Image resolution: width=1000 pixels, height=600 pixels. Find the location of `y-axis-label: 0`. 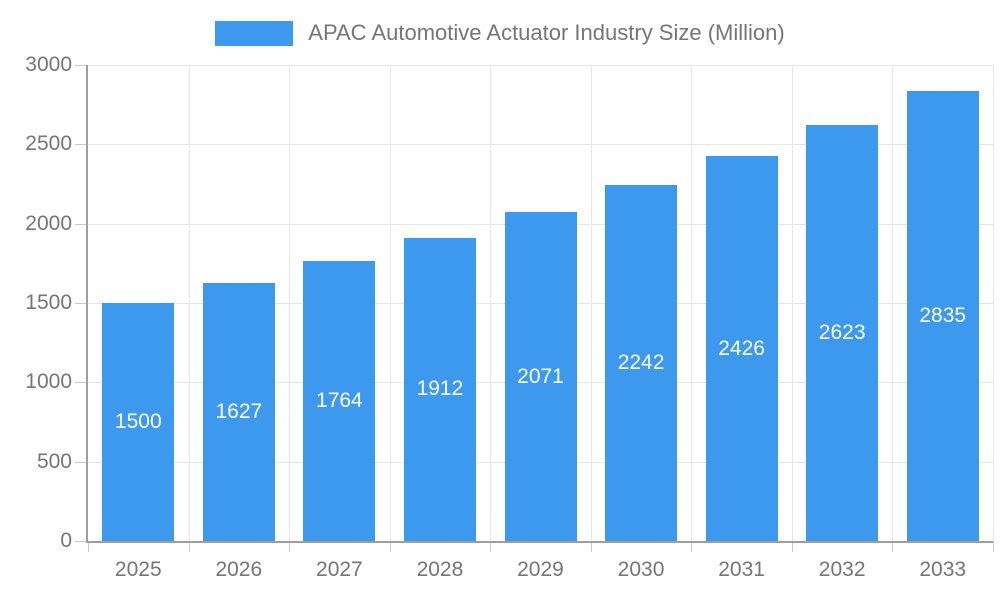

y-axis-label: 0 is located at coordinates (66, 540).